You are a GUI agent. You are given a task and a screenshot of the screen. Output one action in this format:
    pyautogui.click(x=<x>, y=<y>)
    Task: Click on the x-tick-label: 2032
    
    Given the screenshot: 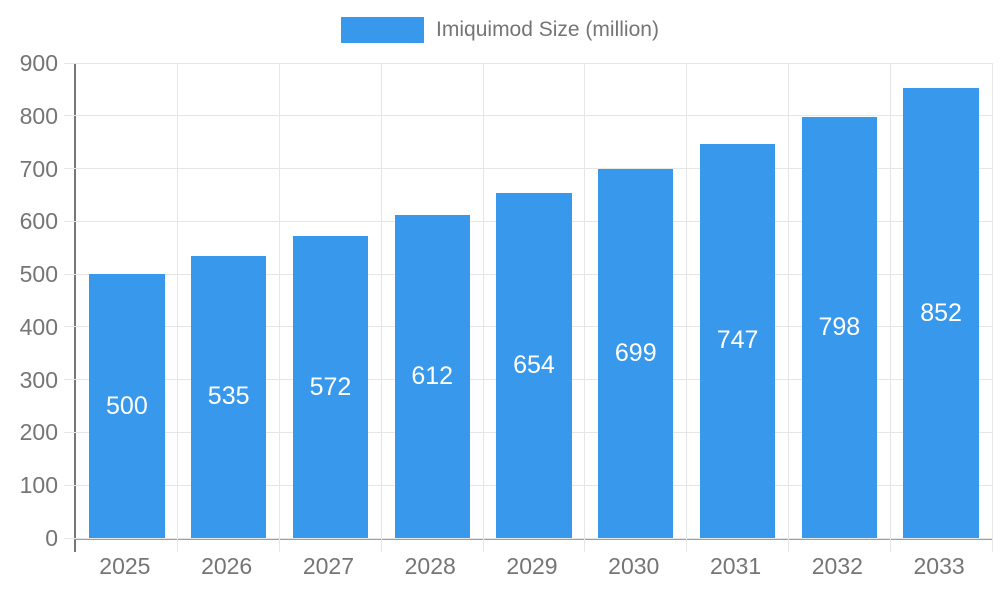 What is the action you would take?
    pyautogui.click(x=837, y=566)
    